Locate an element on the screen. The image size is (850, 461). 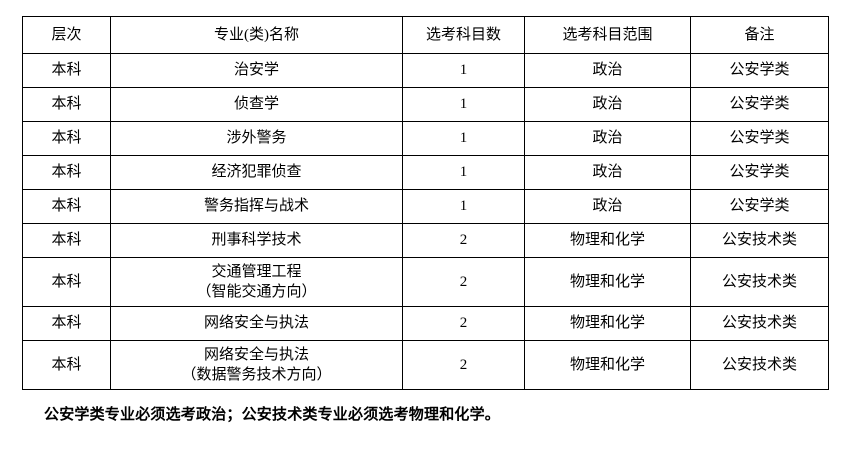
cell-major-name: 网络安全与执法 （数据警务技术方向） is located at coordinates (256, 365).